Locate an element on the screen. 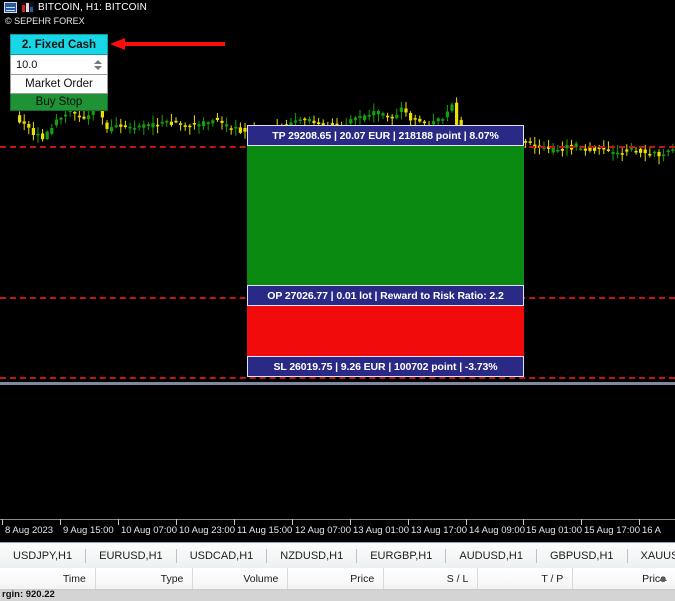  terminal-column-volume: Volume is located at coordinates (241, 578).